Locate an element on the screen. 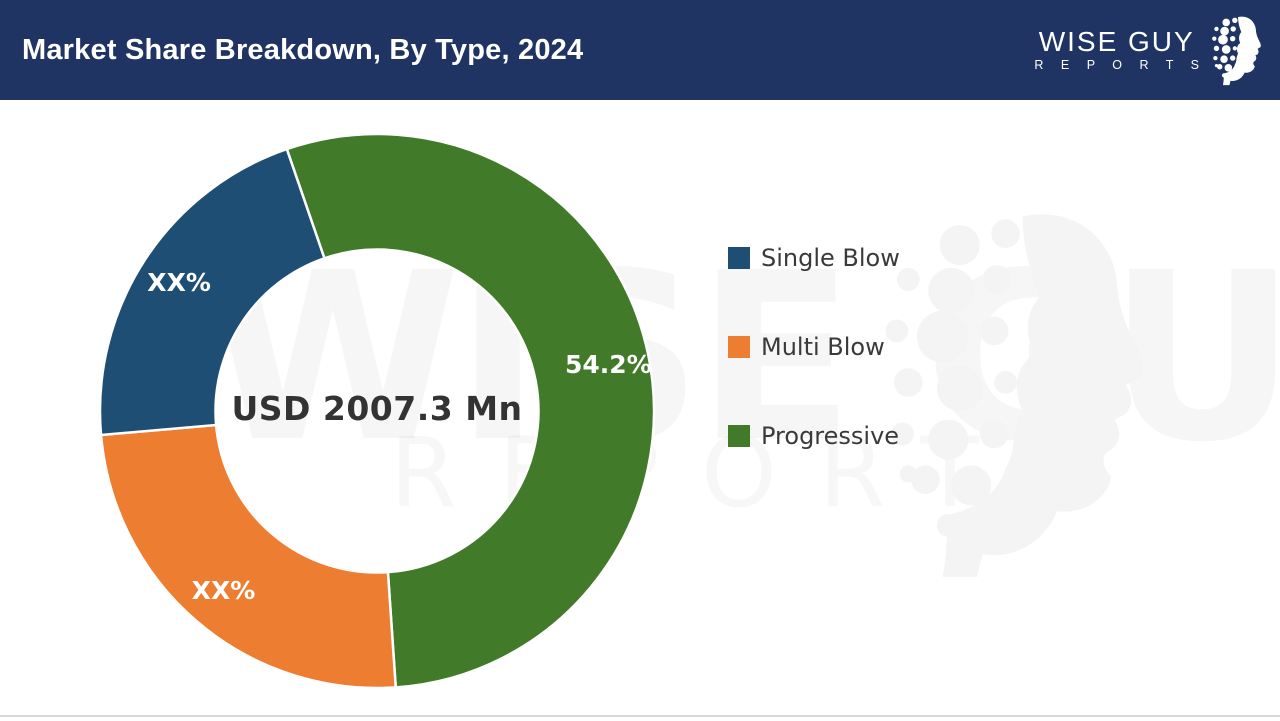 The width and height of the screenshot is (1280, 721). chart-center-value: USD 2007.3 Mn is located at coordinates (377, 408).